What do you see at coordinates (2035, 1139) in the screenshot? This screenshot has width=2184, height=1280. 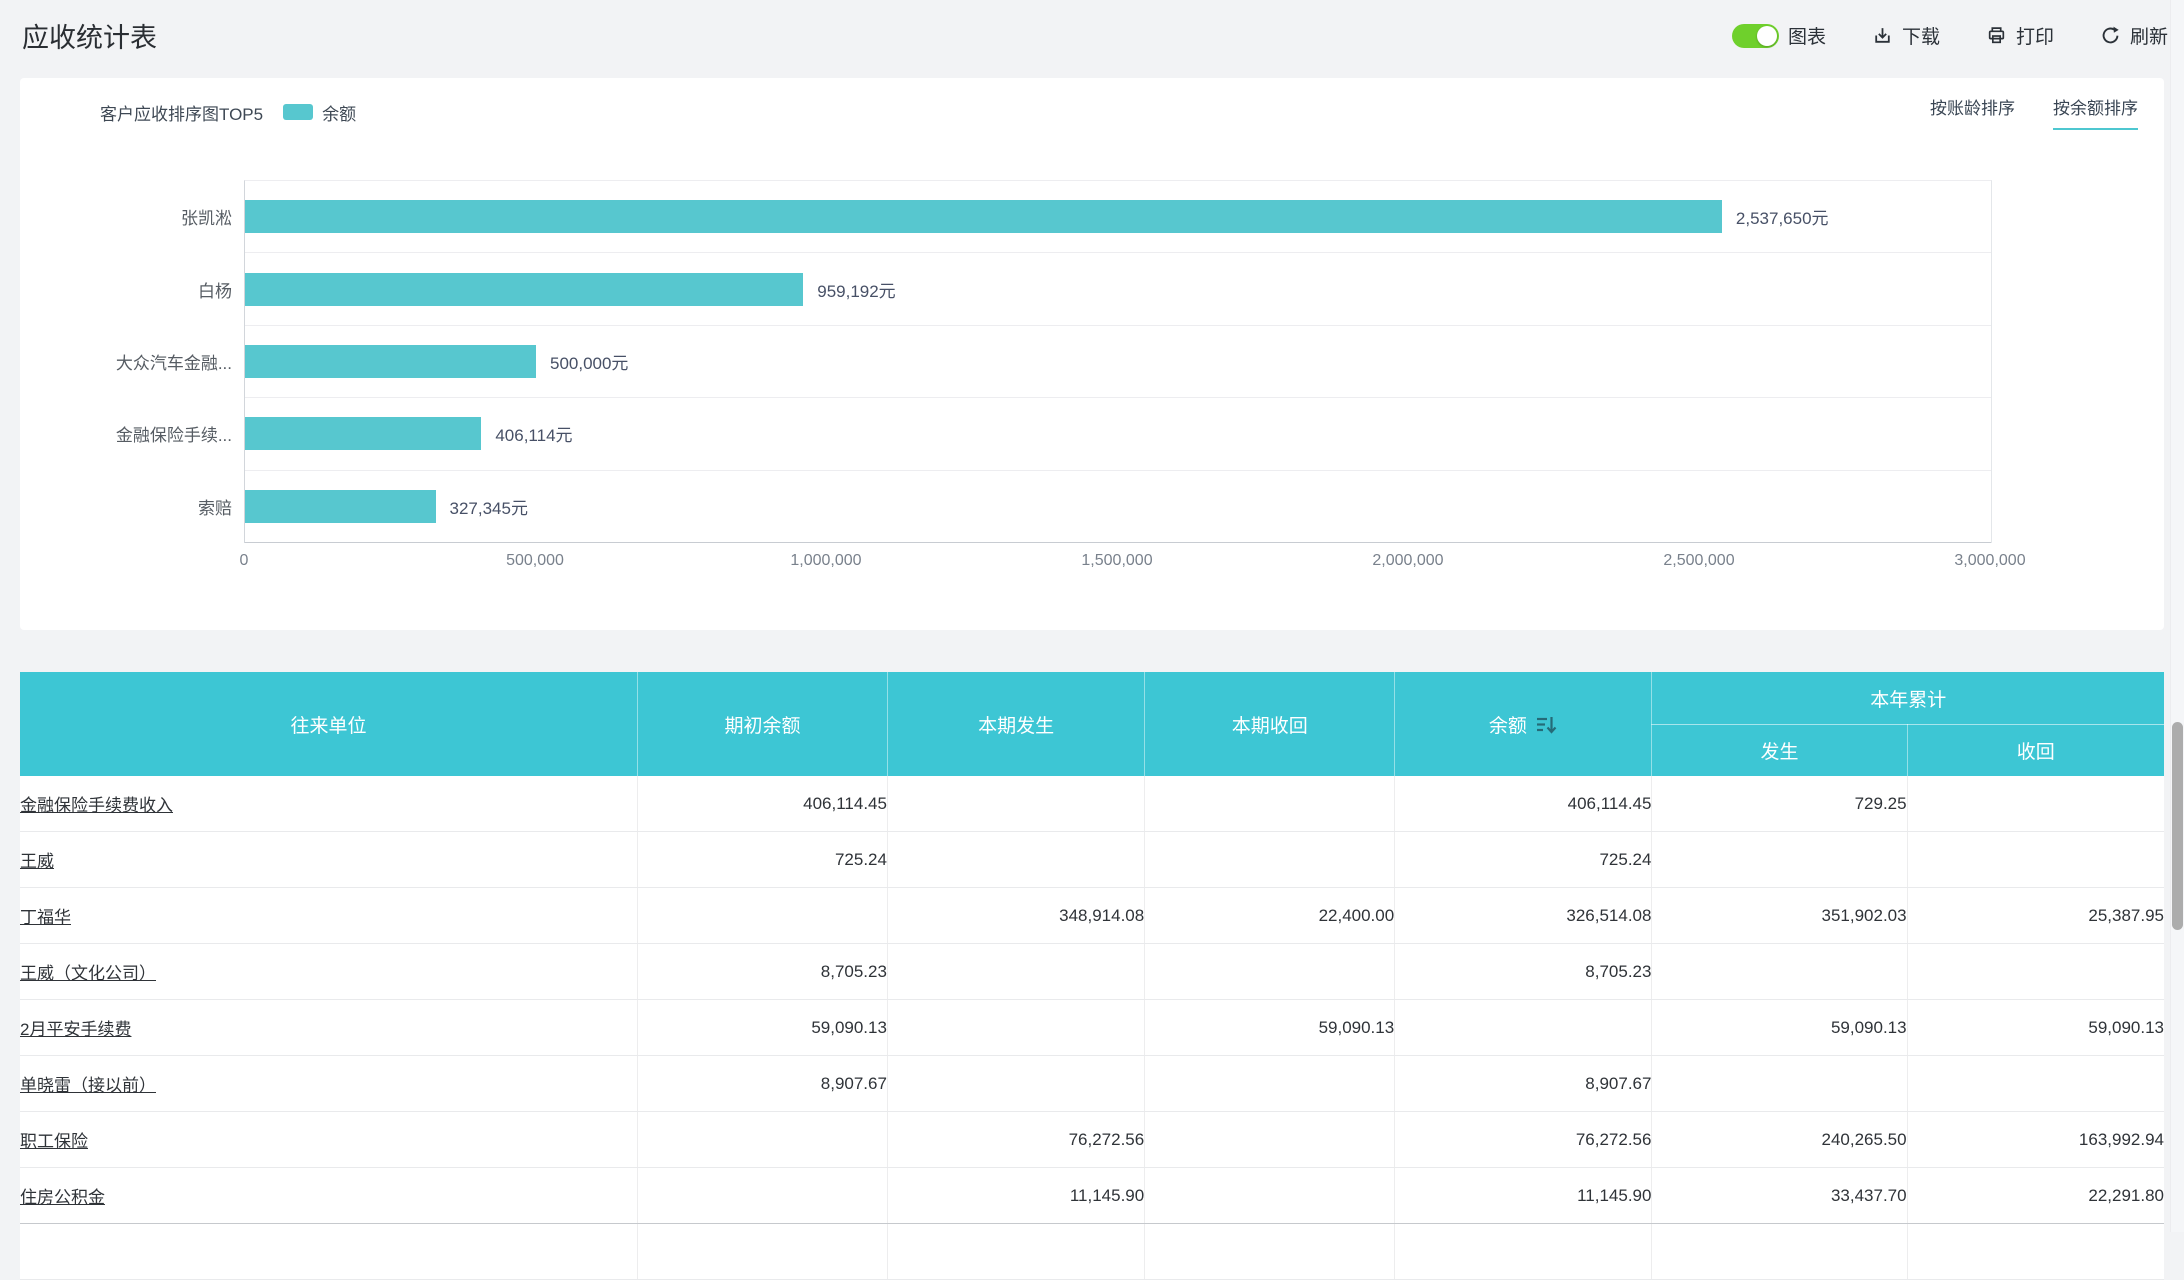 I see `amount-cell: 163,992.94` at bounding box center [2035, 1139].